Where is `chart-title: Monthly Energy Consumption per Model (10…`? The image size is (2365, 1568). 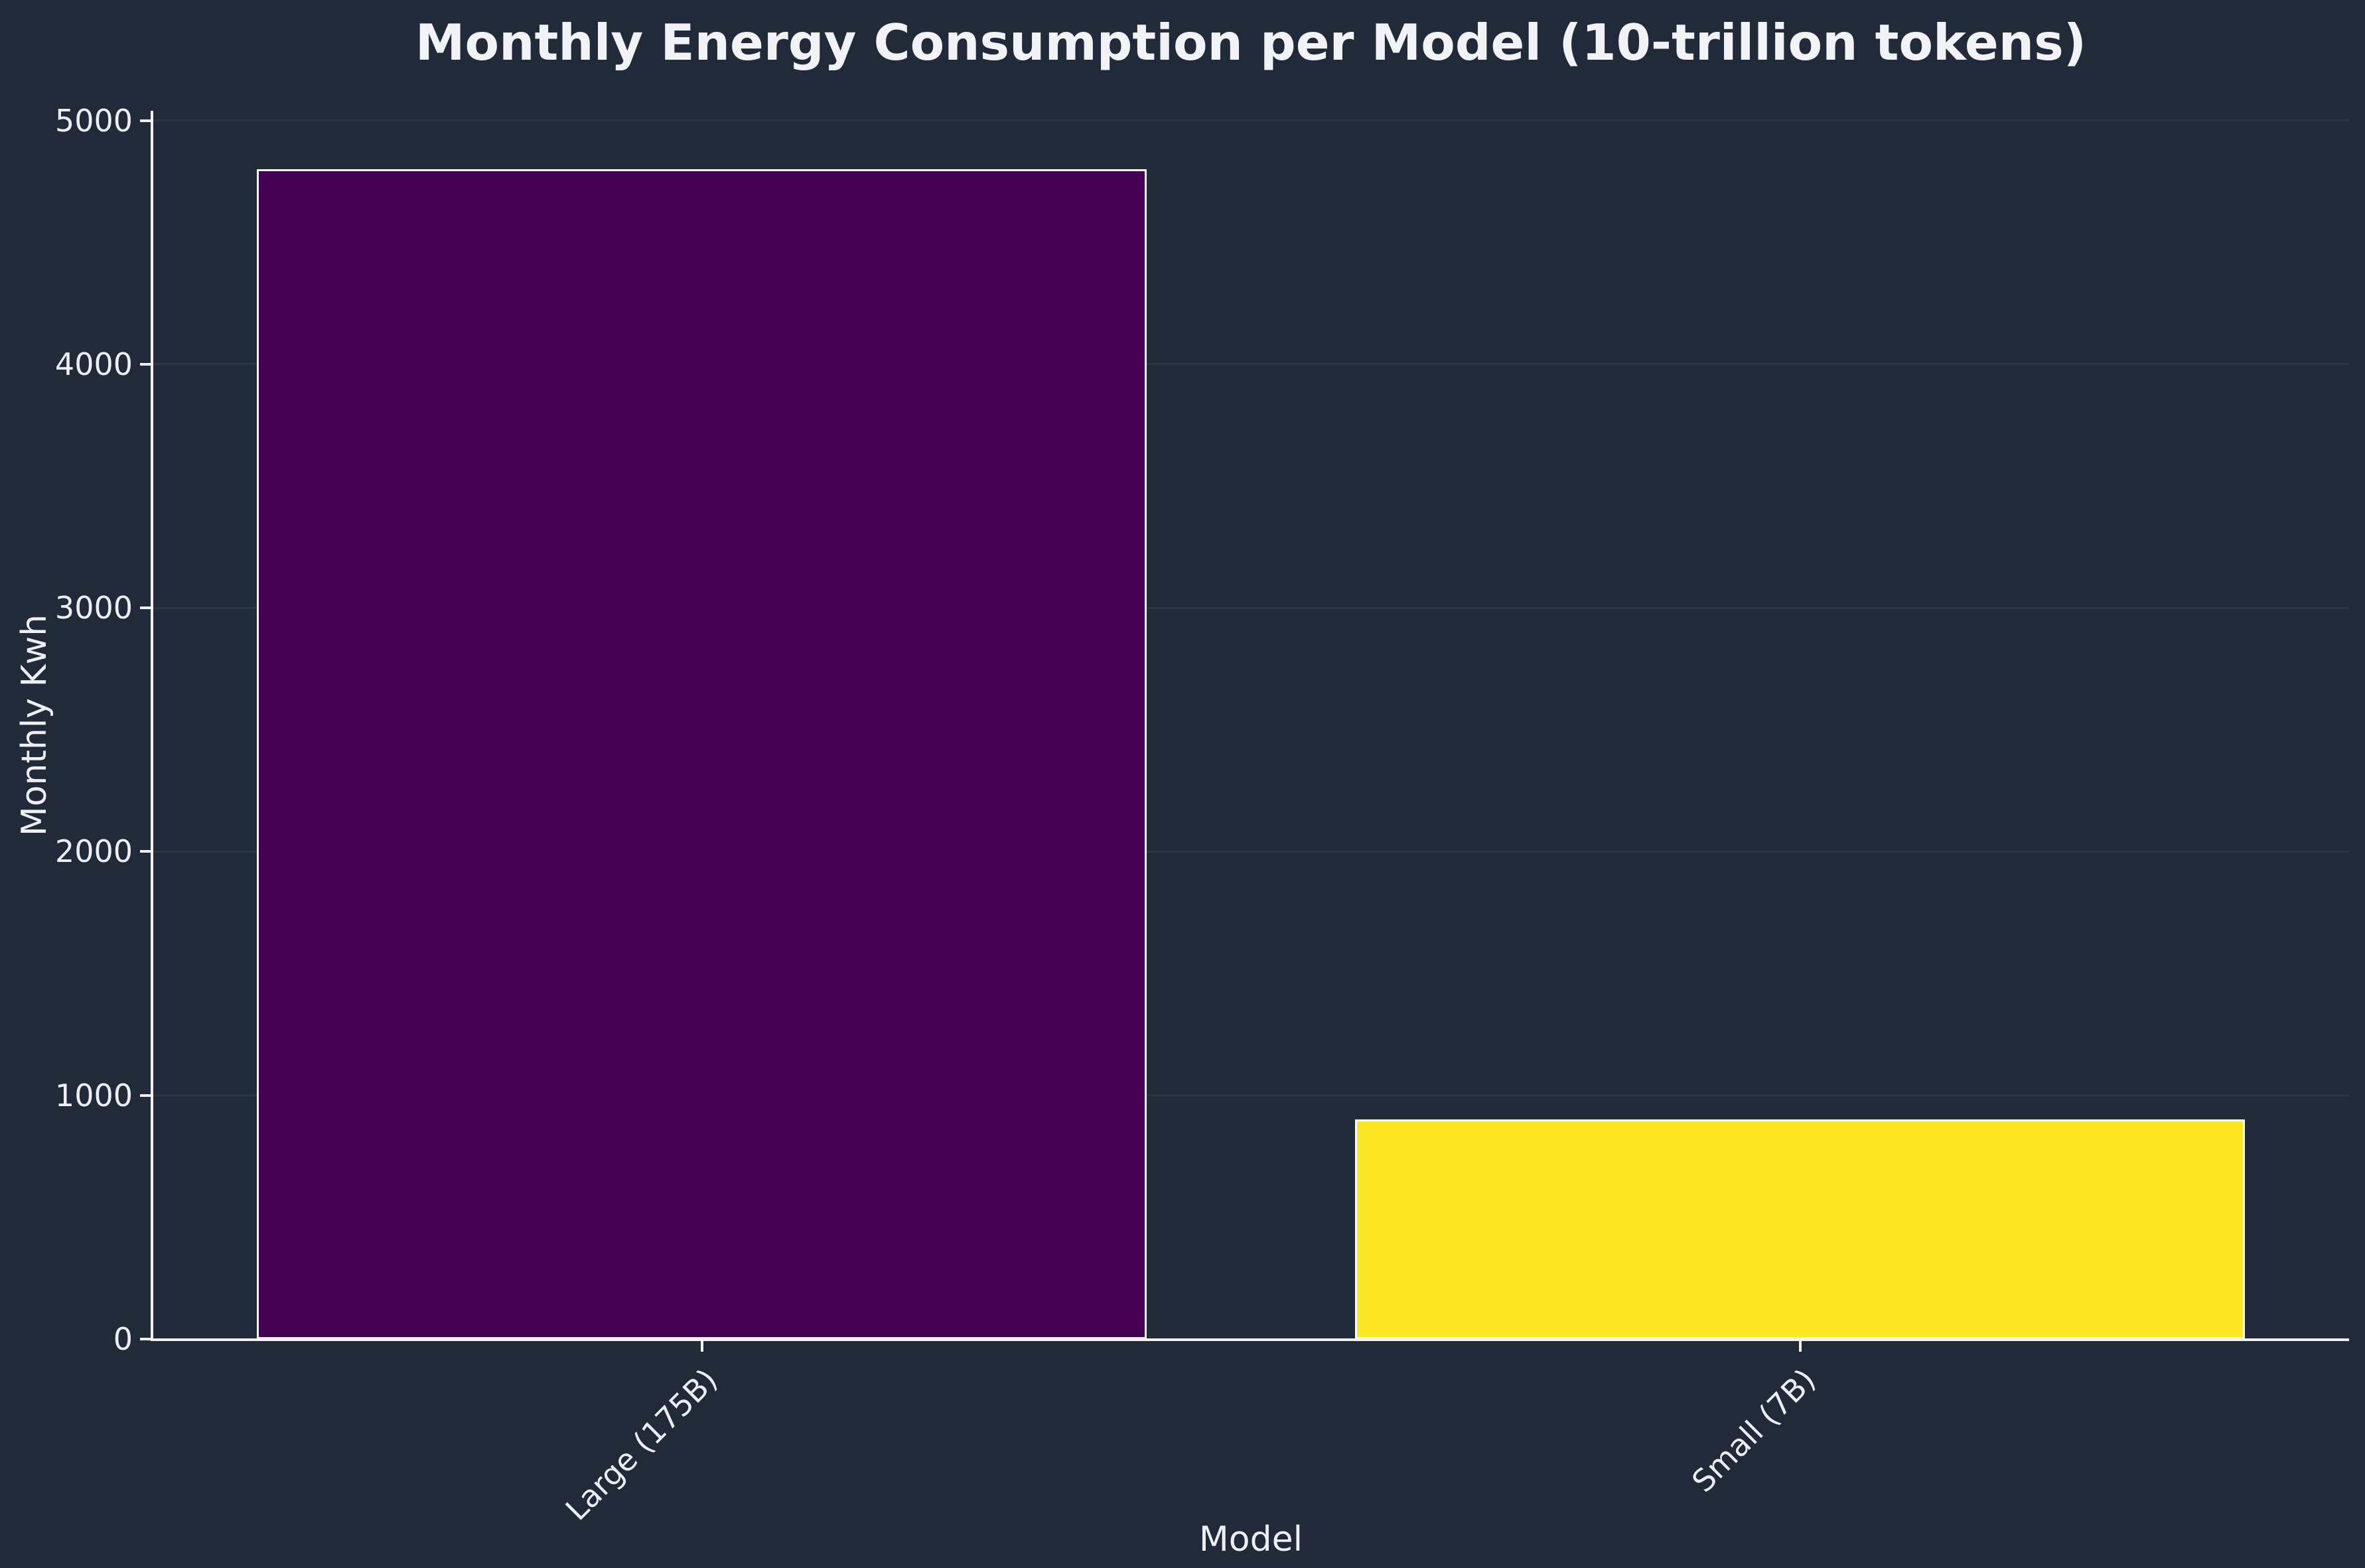 chart-title: Monthly Energy Consumption per Model (10… is located at coordinates (1251, 42).